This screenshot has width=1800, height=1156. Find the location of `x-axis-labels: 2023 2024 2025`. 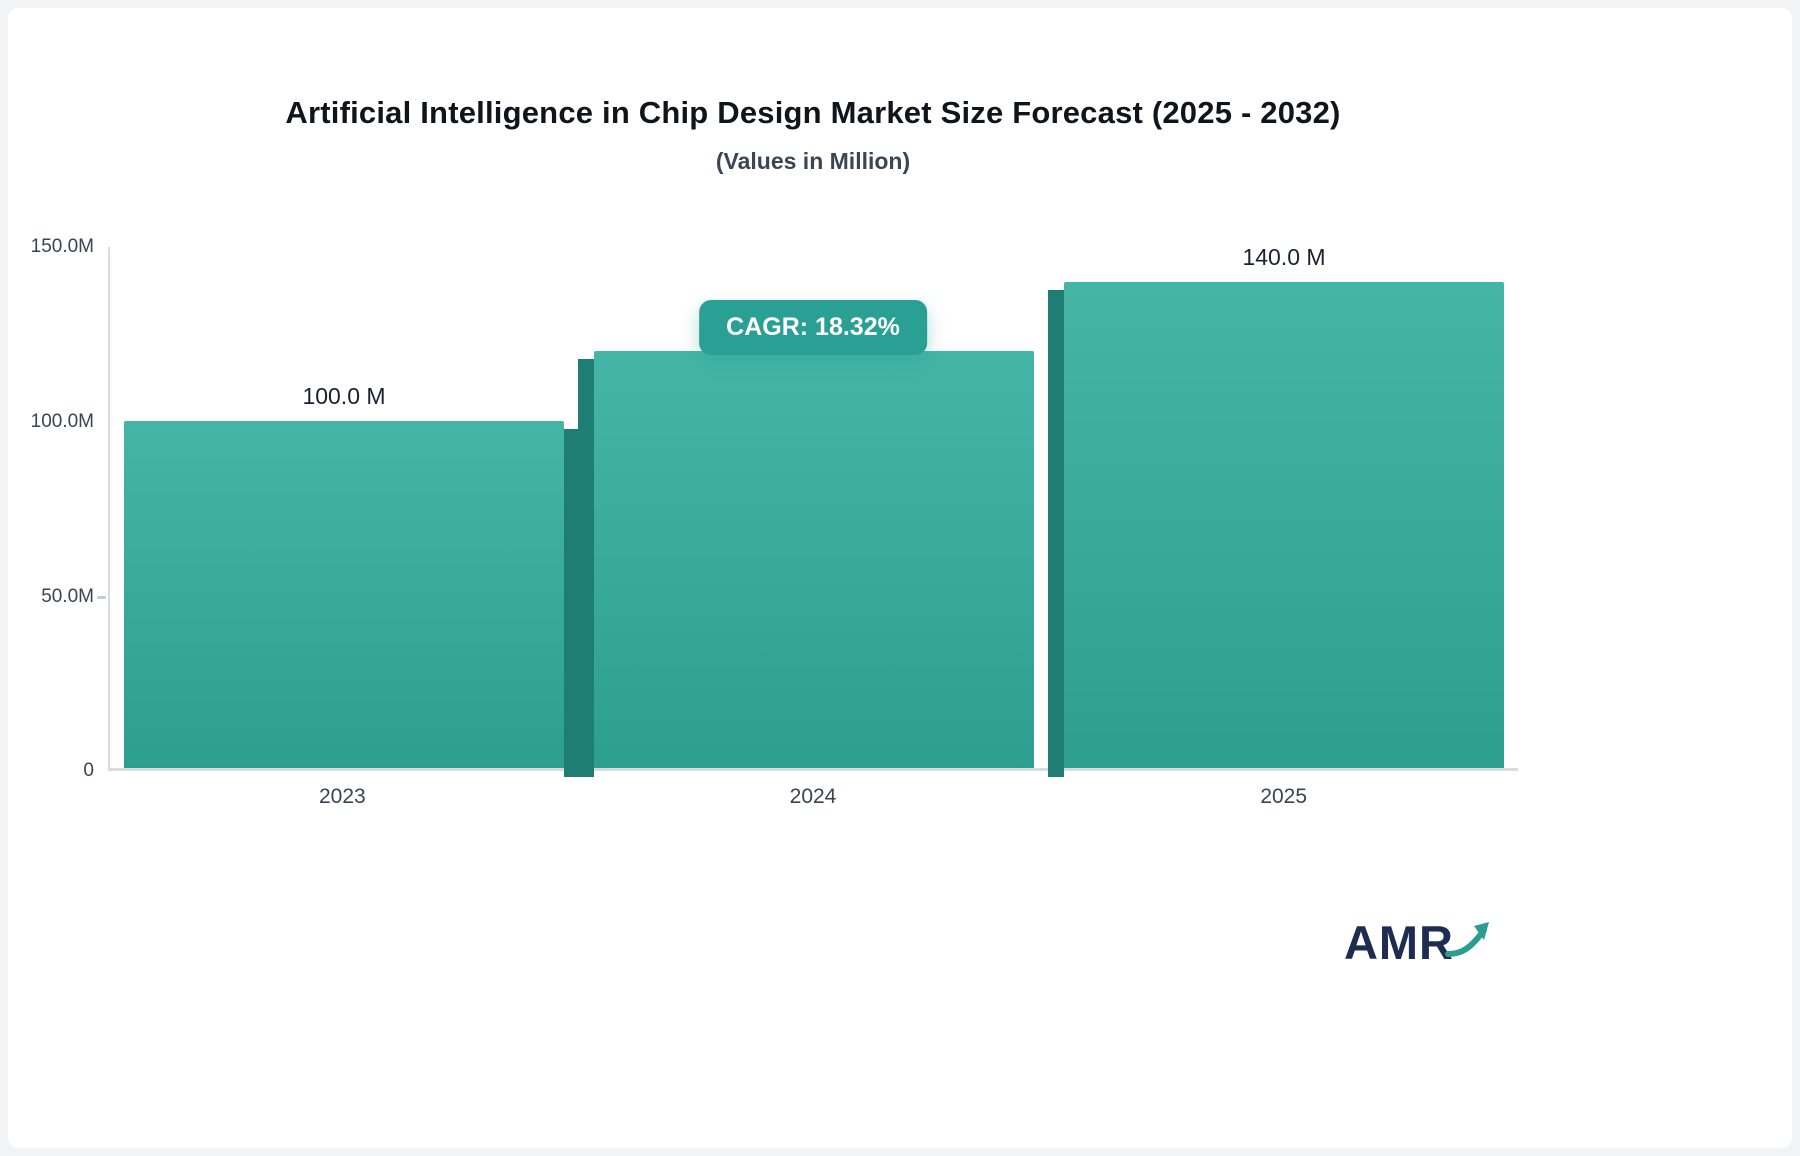

x-axis-labels: 2023 2024 2025 is located at coordinates (813, 797).